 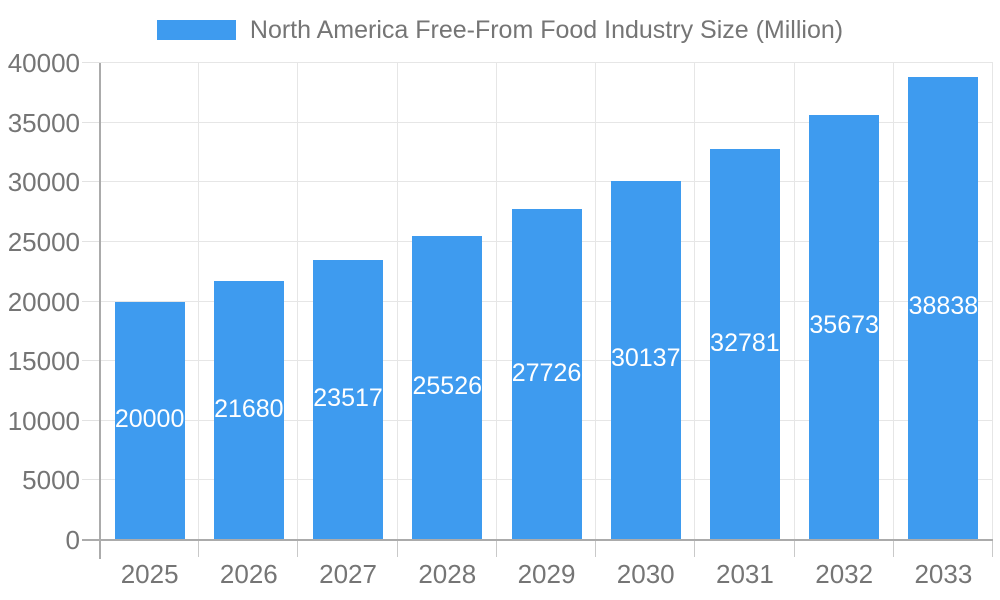 I want to click on bar-value-label: 25526, so click(x=447, y=385).